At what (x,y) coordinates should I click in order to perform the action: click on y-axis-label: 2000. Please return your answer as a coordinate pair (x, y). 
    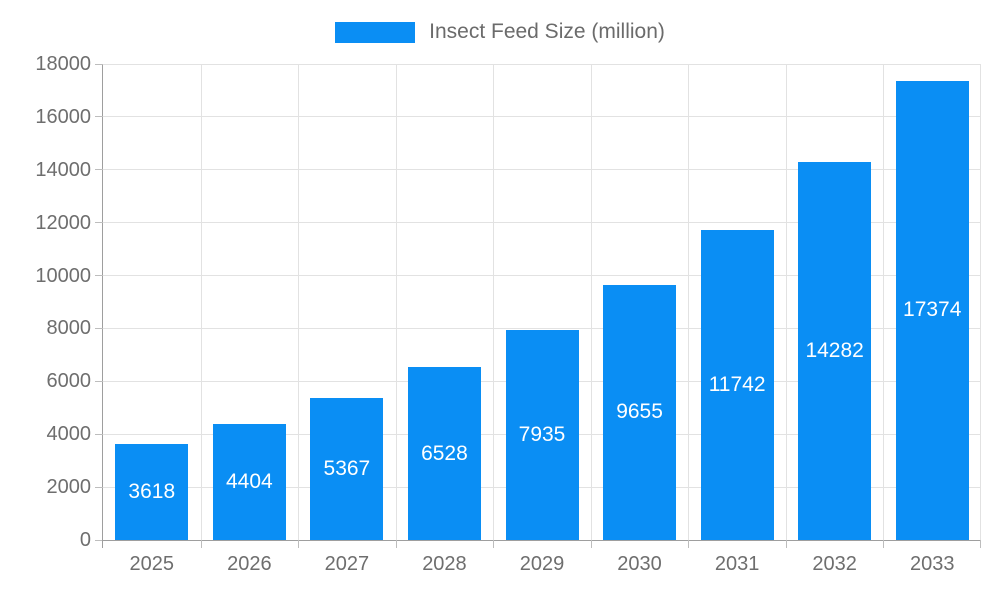
    Looking at the image, I should click on (69, 487).